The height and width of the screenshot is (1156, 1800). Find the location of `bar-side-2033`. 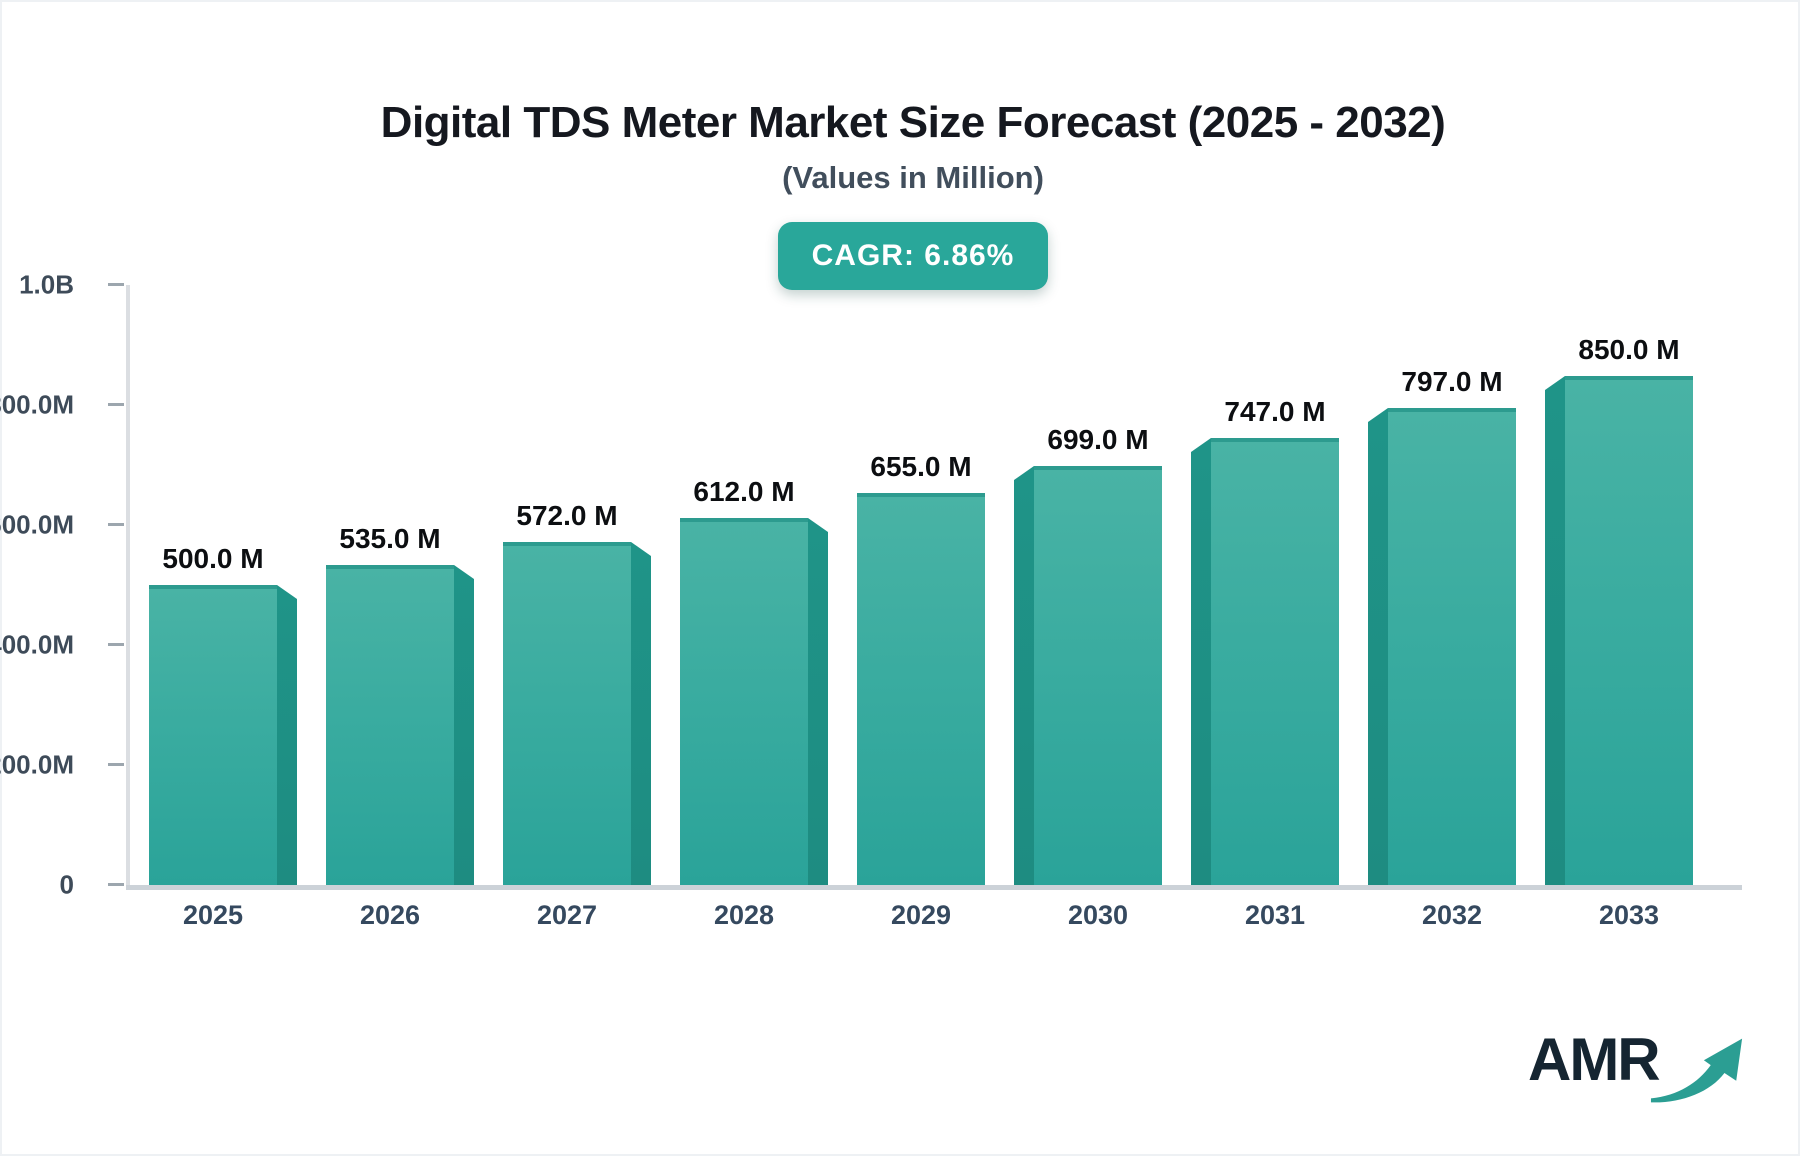

bar-side-2033 is located at coordinates (1555, 630).